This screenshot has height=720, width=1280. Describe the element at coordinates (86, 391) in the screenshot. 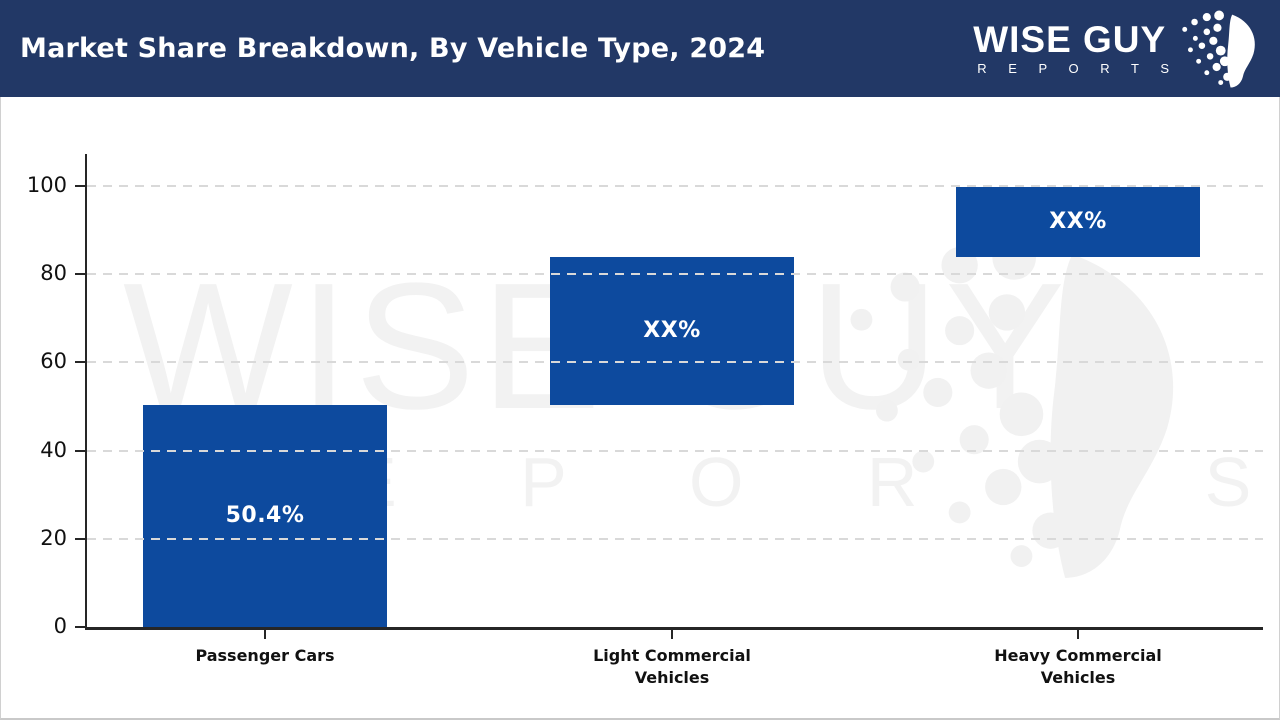

I see `y-axis-line` at that location.